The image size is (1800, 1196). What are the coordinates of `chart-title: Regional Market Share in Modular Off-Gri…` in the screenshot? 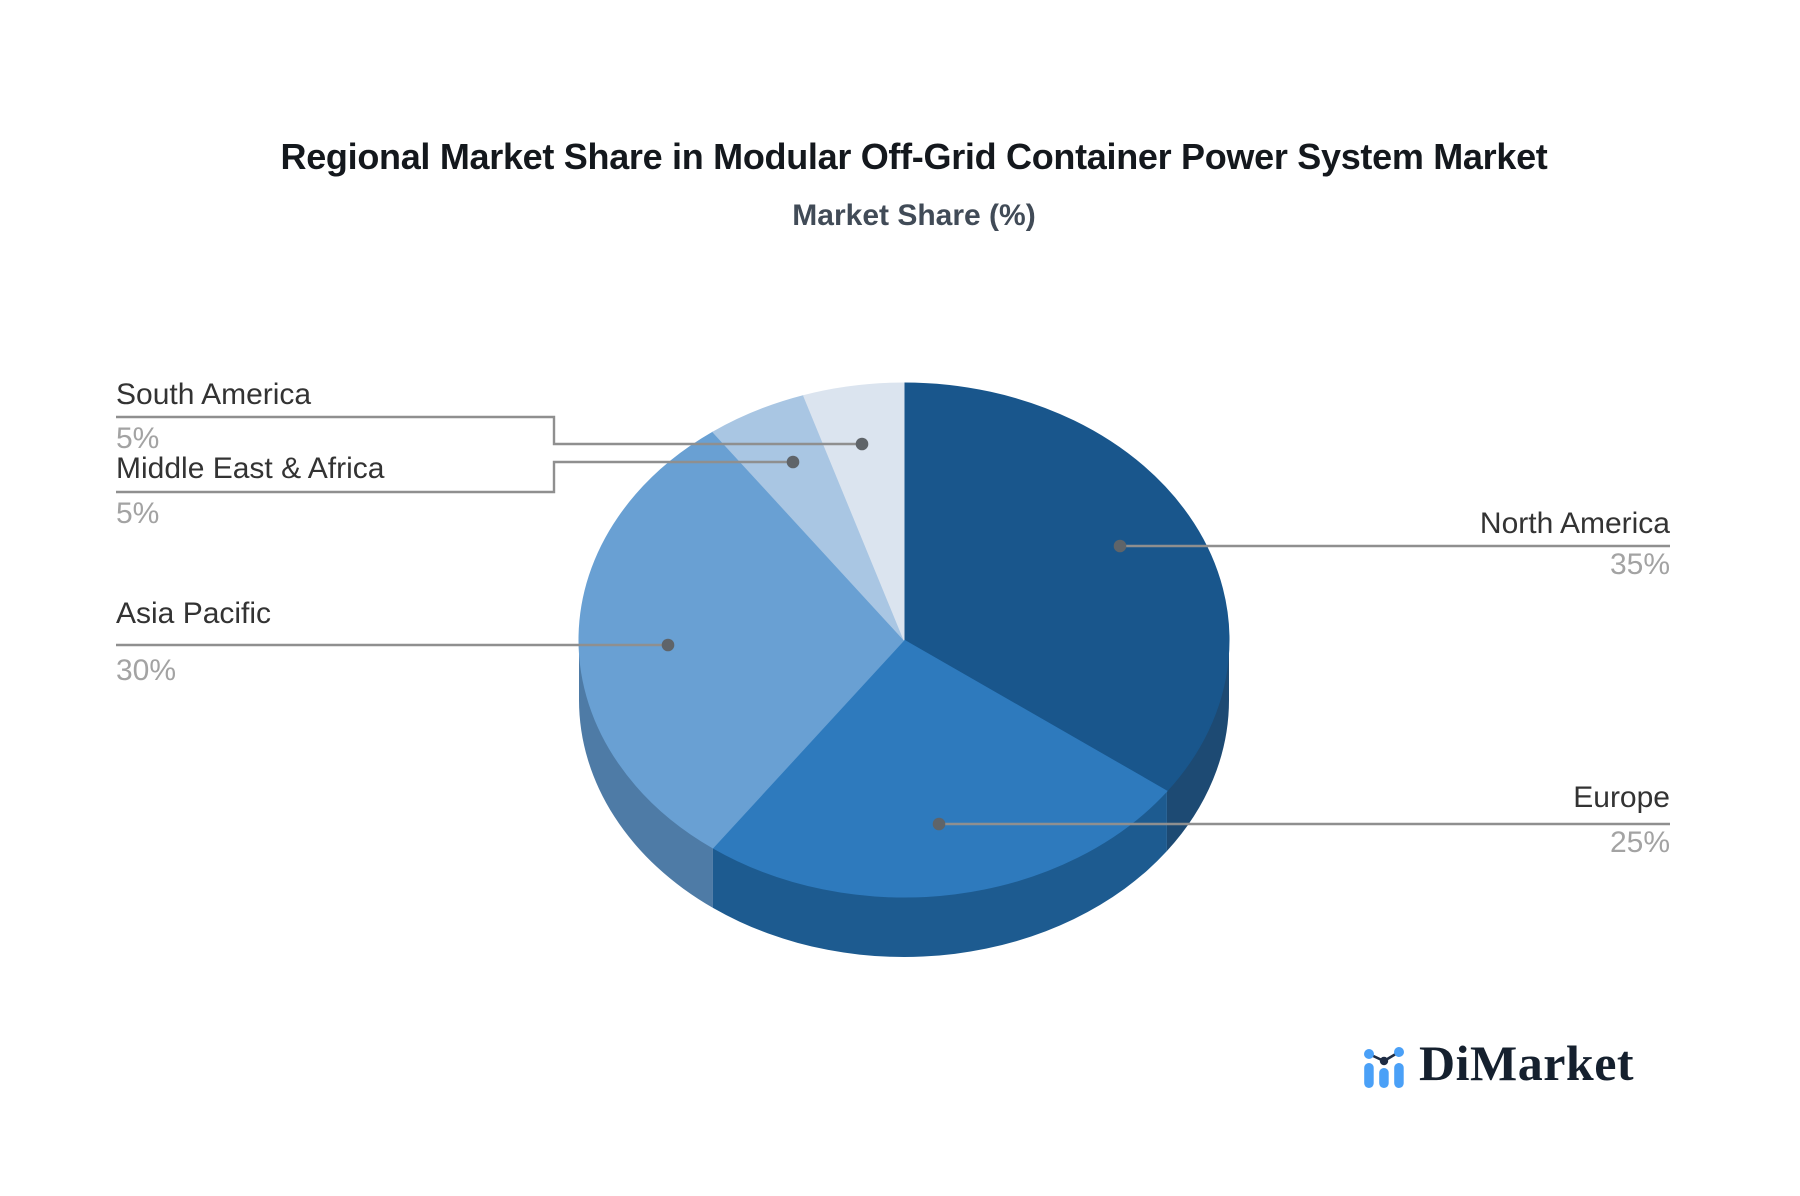 It's located at (914, 156).